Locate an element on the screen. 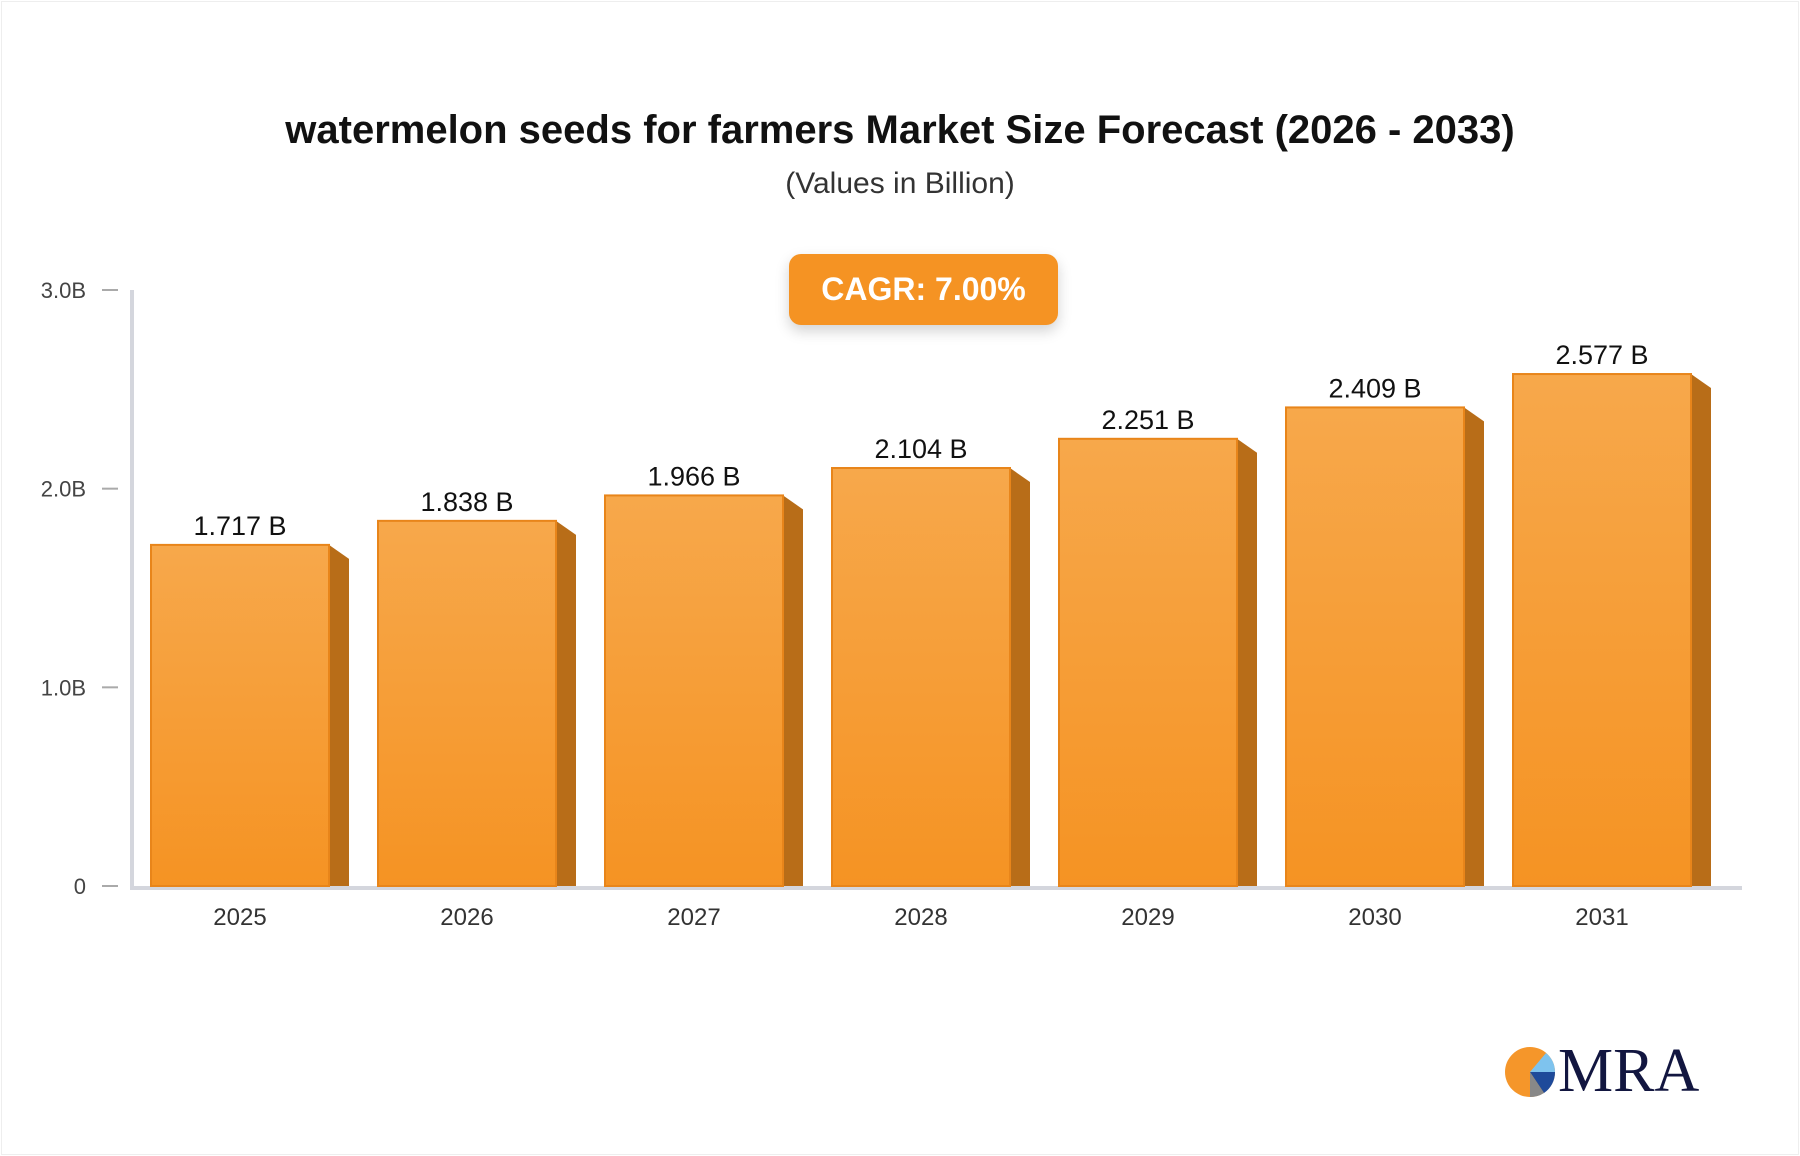 Image resolution: width=1800 pixels, height=1156 pixels. data-label: 1.838 B is located at coordinates (466, 502).